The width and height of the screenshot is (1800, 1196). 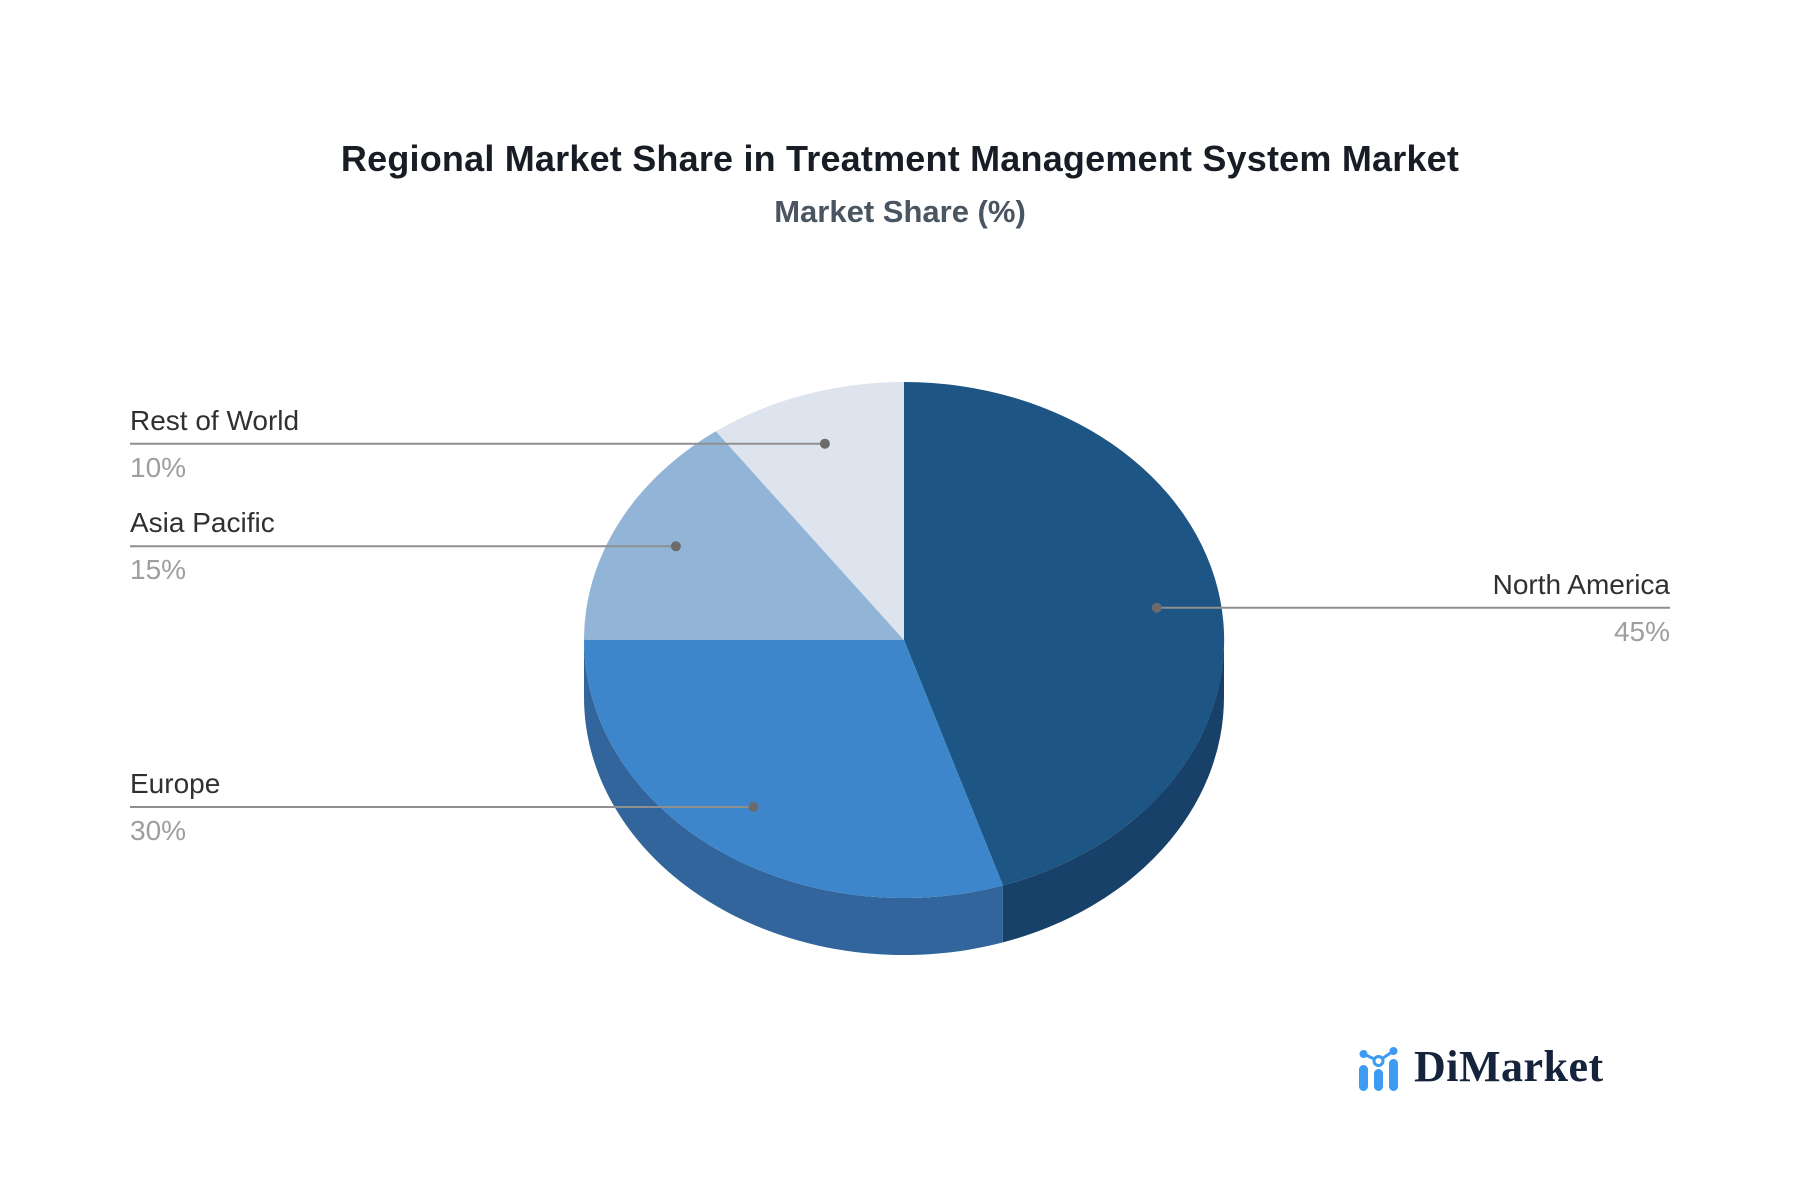 I want to click on bar-line-chart-icon, so click(x=1378, y=1069).